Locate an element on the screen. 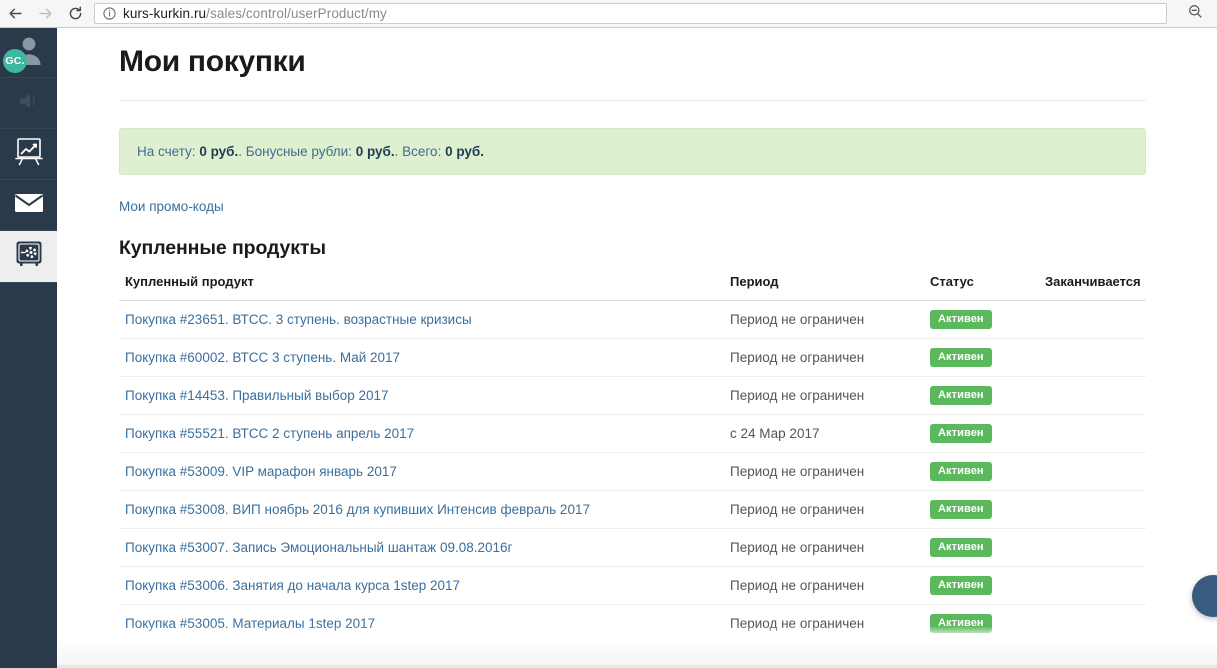 The height and width of the screenshot is (668, 1217). sidebar-item-messages is located at coordinates (28, 205).